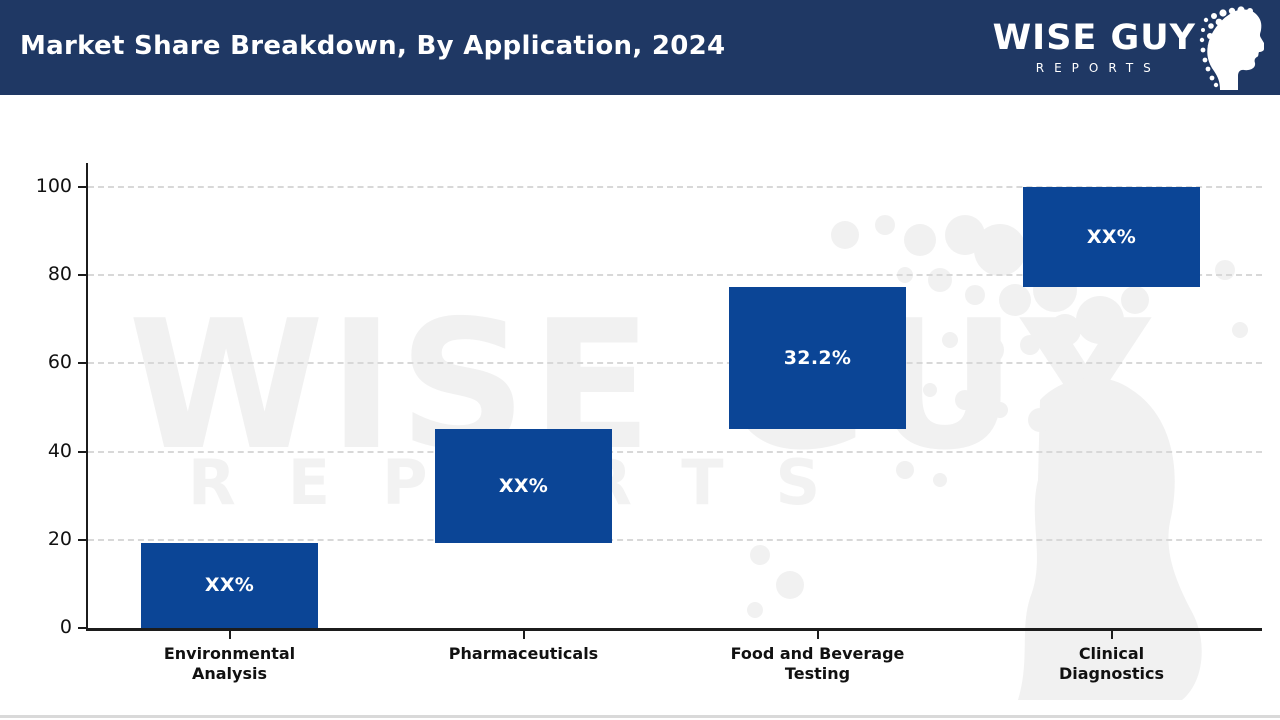 This screenshot has width=1280, height=720. What do you see at coordinates (1094, 37) in the screenshot?
I see `brand-name: WISE GUY` at bounding box center [1094, 37].